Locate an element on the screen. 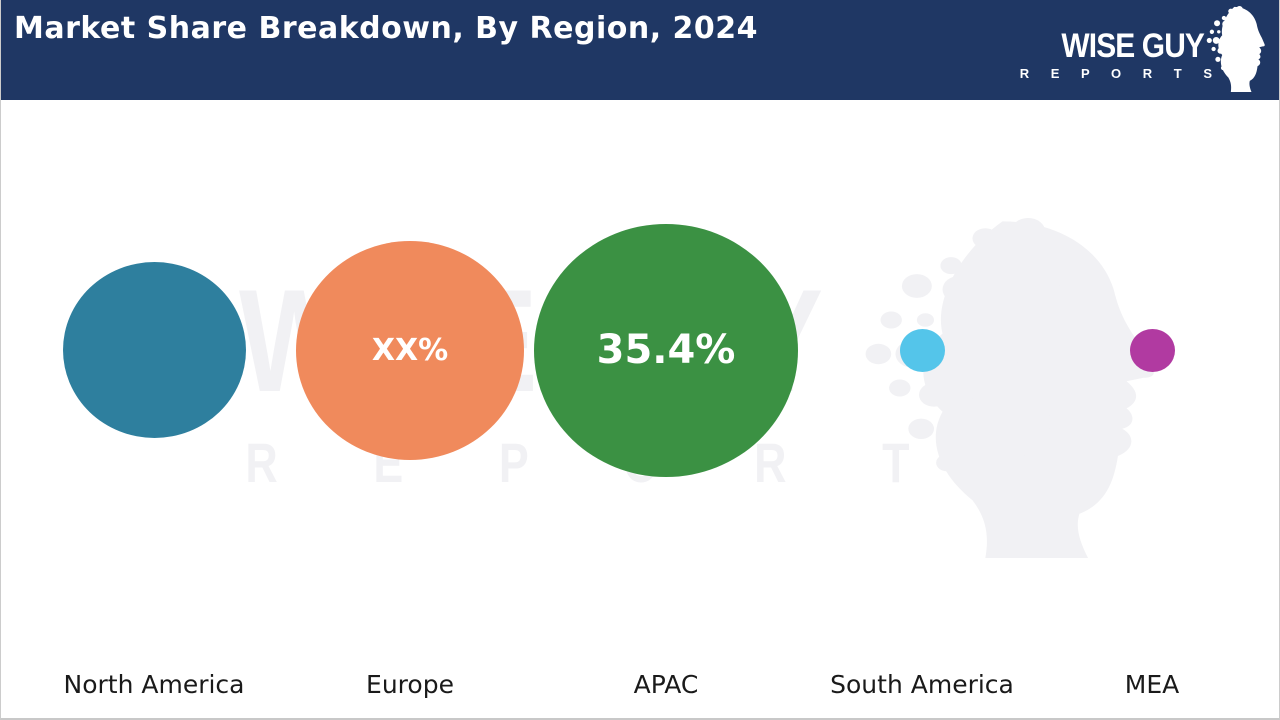  category-label-north-america: North America is located at coordinates (154, 684).